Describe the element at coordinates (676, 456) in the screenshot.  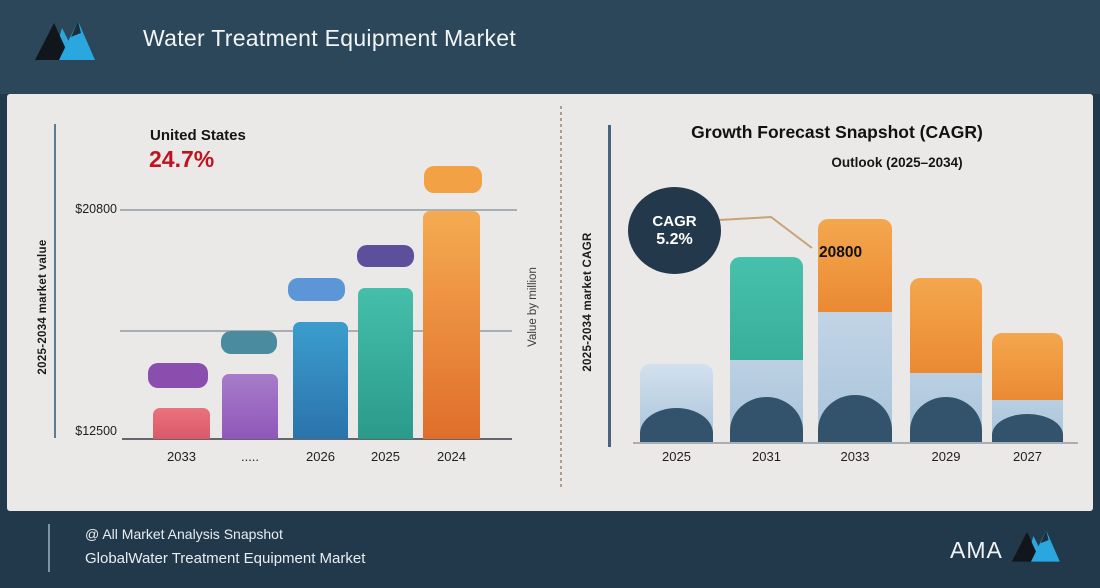
I see `right-x-label: 2025` at that location.